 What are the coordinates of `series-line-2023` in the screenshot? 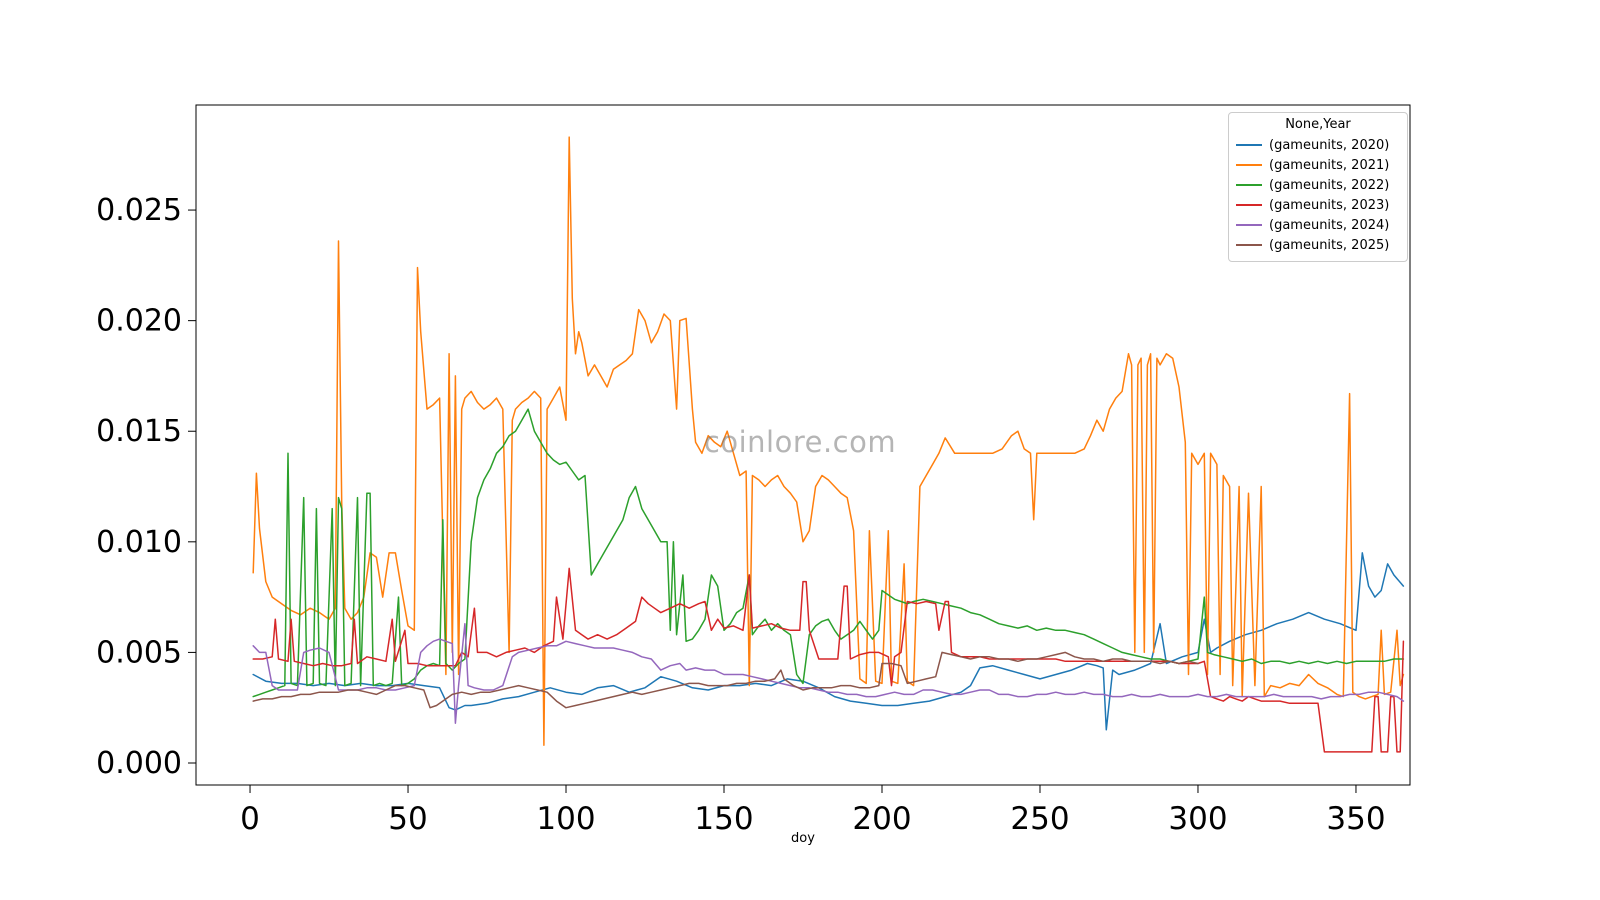 It's located at (828, 660).